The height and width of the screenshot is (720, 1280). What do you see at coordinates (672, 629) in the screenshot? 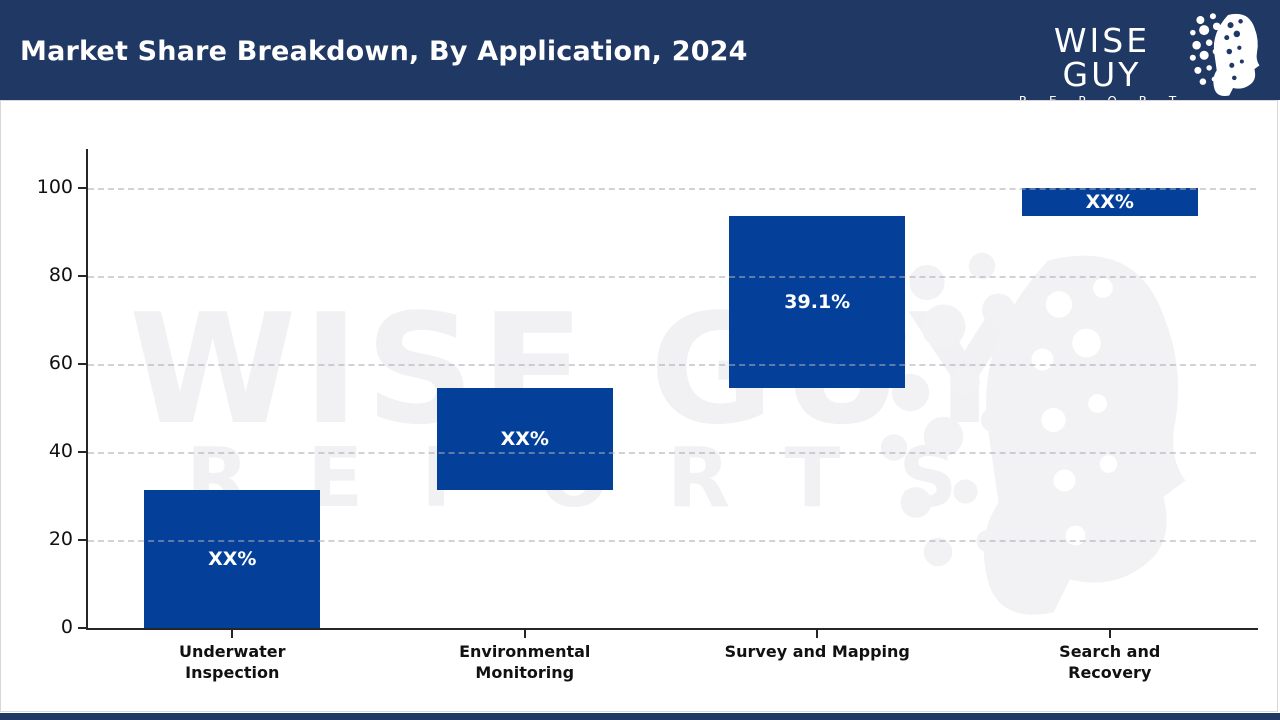
I see `x-axis-line` at bounding box center [672, 629].